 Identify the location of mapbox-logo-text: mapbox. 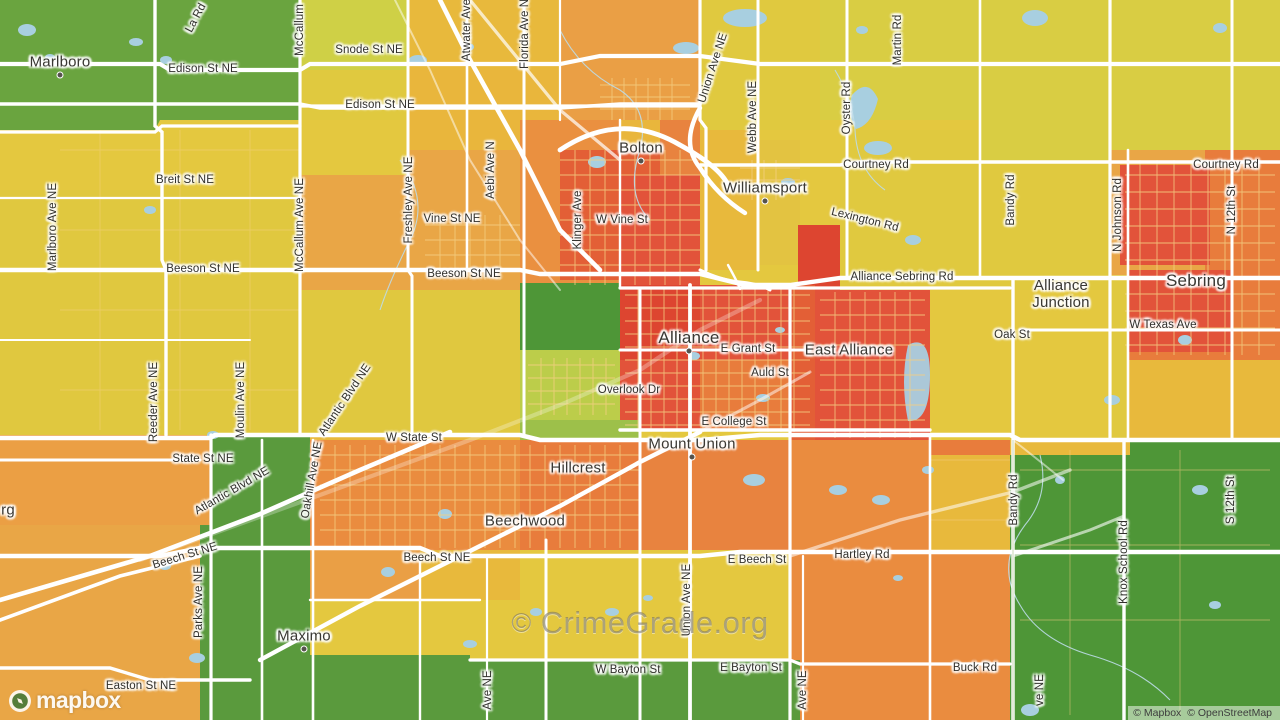
(78, 700).